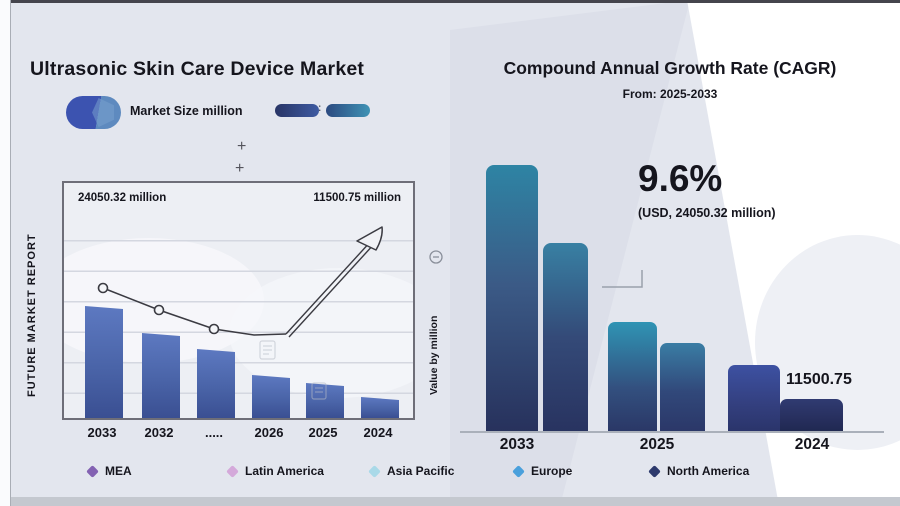 This screenshot has height=506, width=900. Describe the element at coordinates (161, 375) in the screenshot. I see `market-size-bar-2032` at that location.